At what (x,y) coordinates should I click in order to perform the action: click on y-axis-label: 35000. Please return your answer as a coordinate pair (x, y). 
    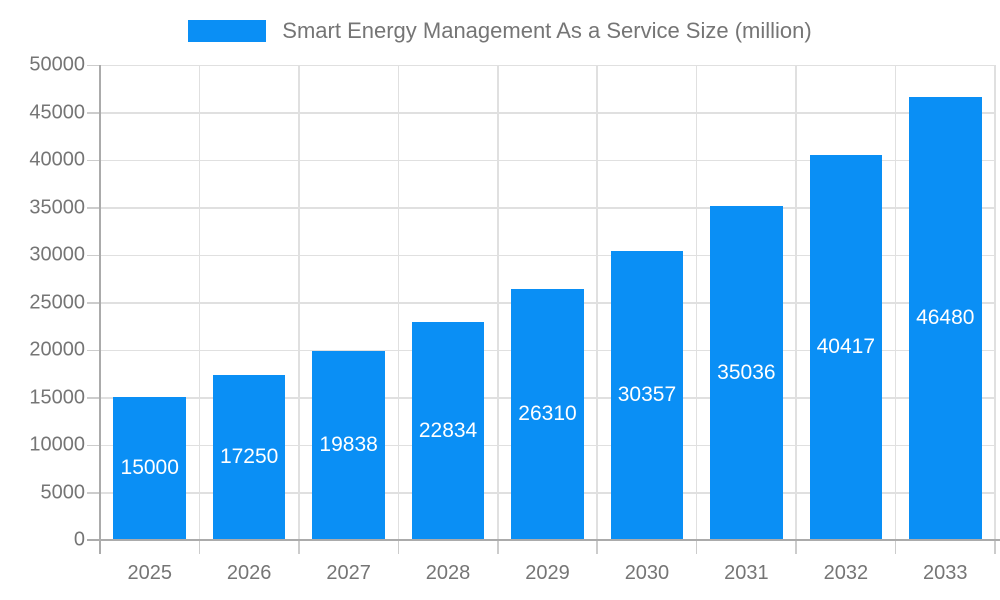
    Looking at the image, I should click on (57, 207).